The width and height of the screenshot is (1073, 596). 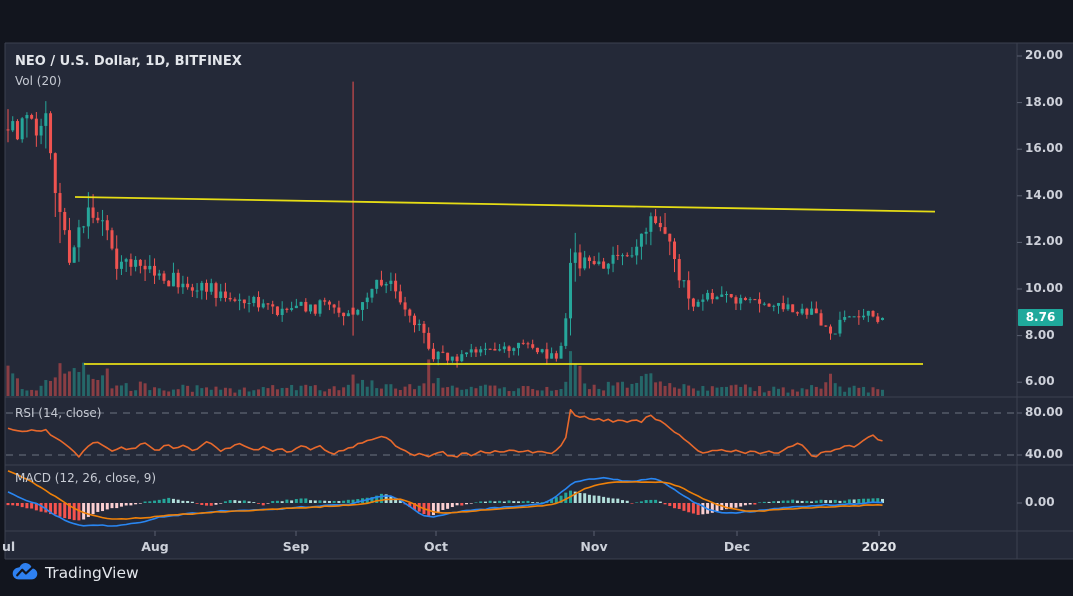 I want to click on axis-tick-label: 18.00, so click(x=1044, y=101).